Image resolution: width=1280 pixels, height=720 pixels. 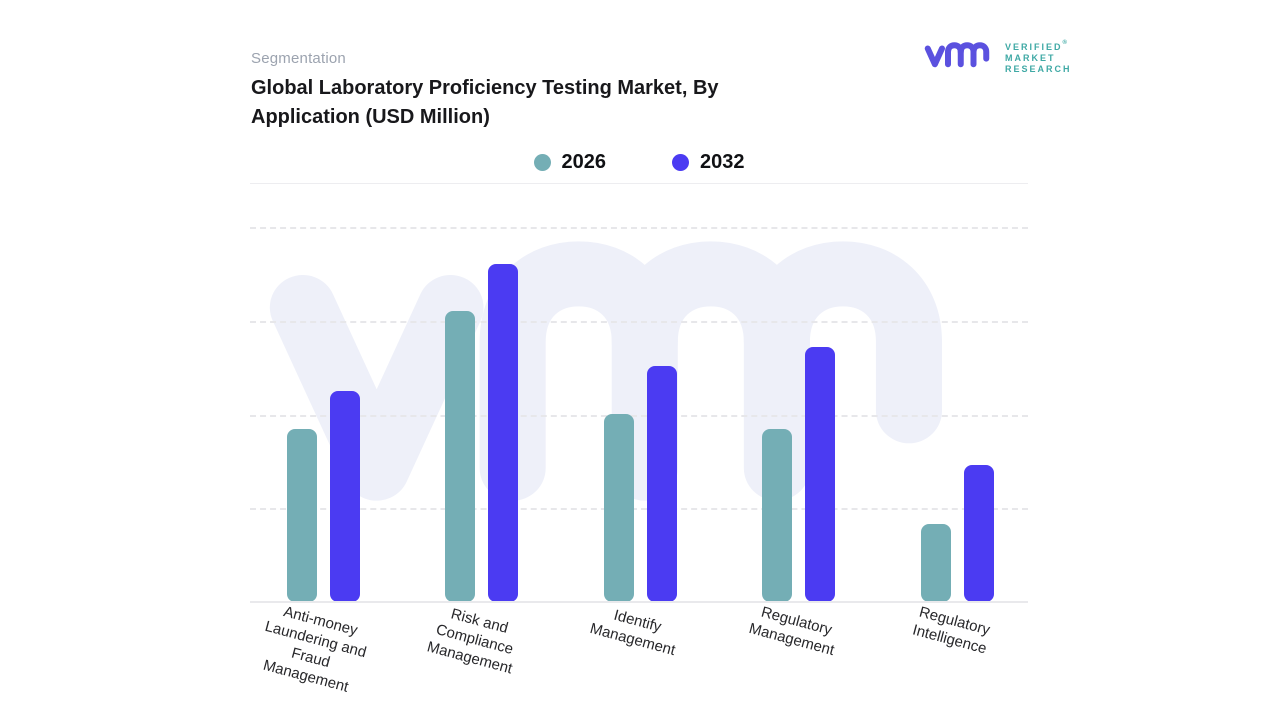 I want to click on registered-mark: ®, so click(x=1064, y=42).